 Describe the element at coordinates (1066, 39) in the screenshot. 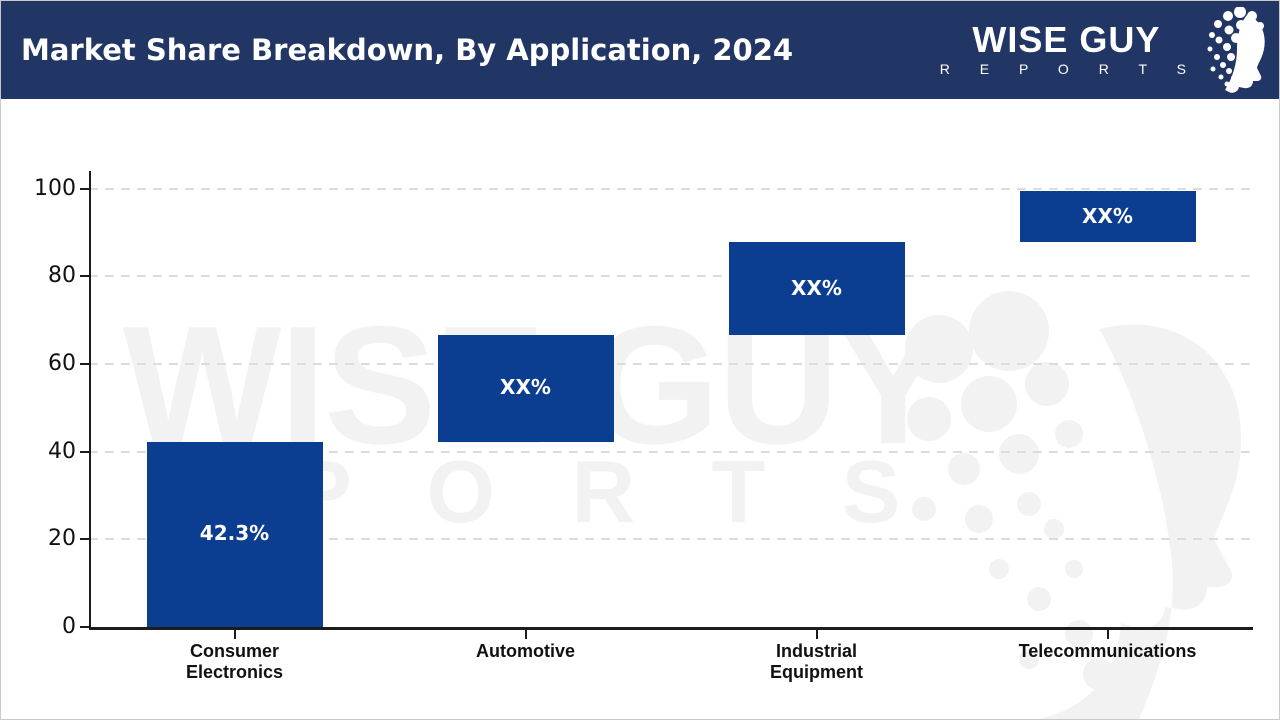

I see `logo-wordmark: WISE GUY` at that location.